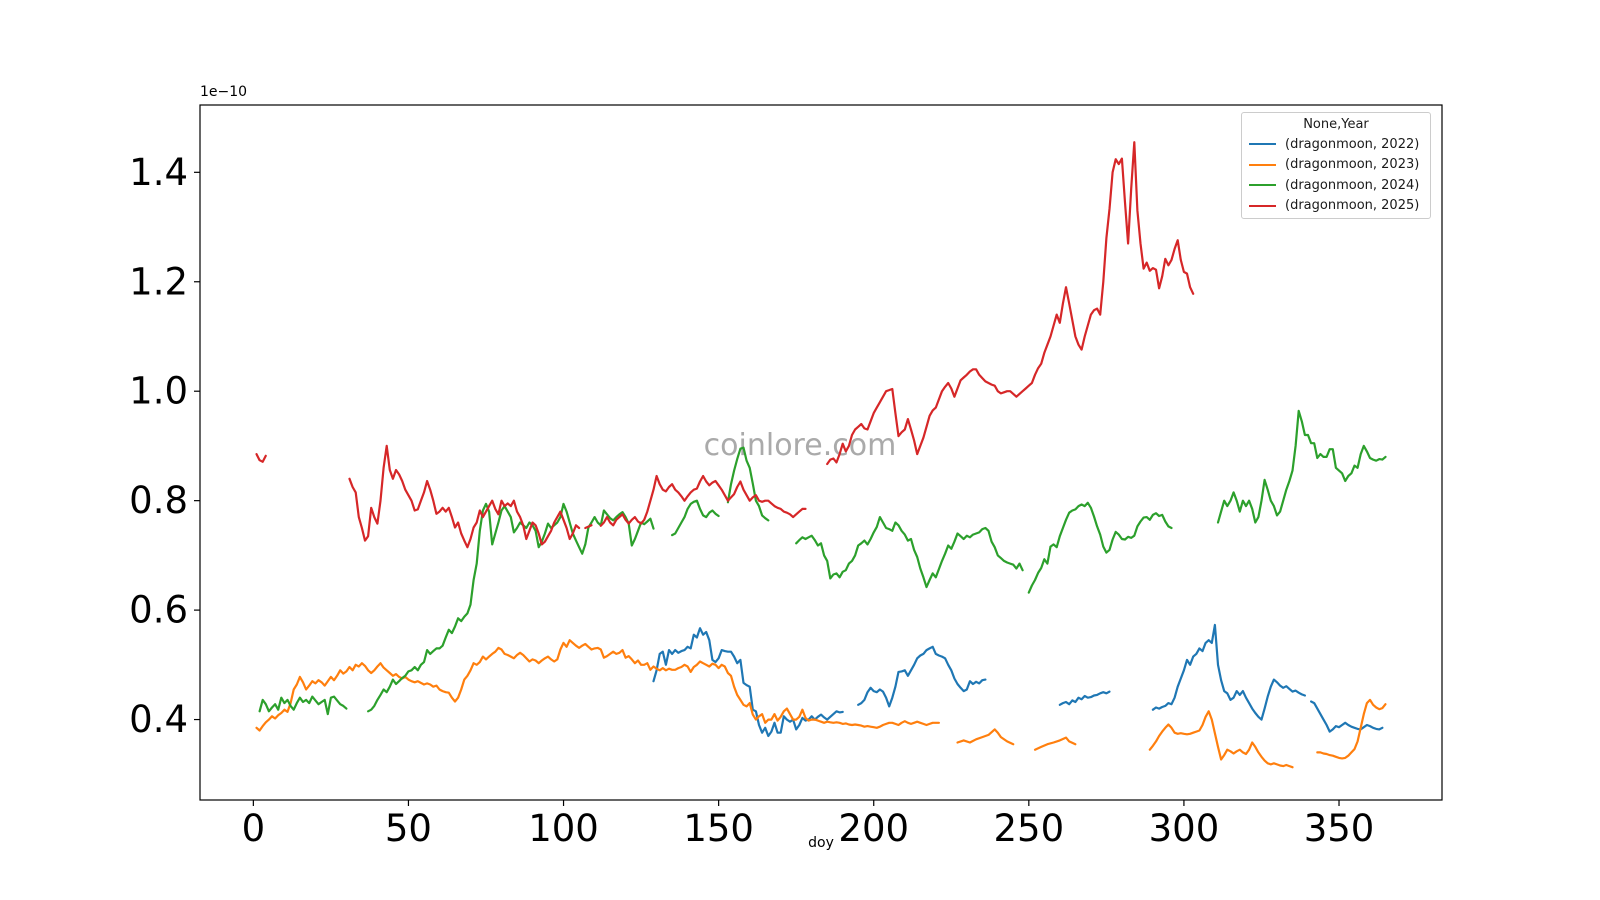 The image size is (1600, 900). I want to click on x-tick-label: 150, so click(718, 828).